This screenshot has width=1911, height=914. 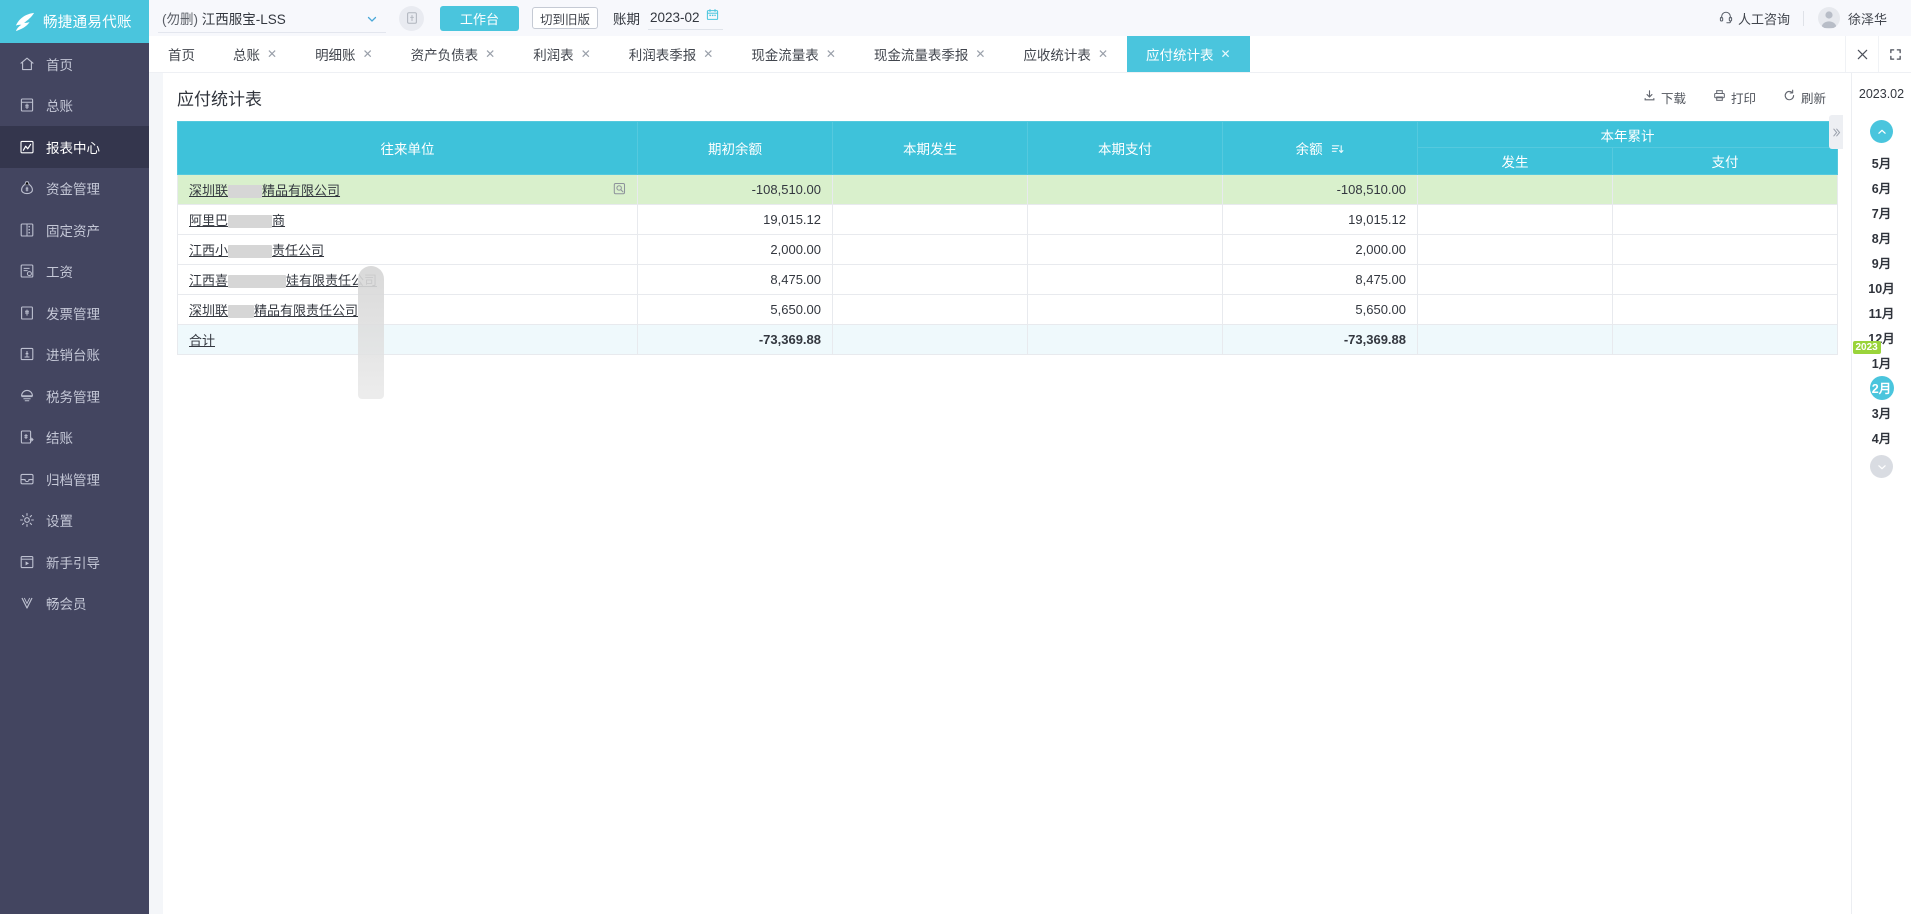 I want to click on cell-opening-balance: 8,475.00, so click(x=735, y=279).